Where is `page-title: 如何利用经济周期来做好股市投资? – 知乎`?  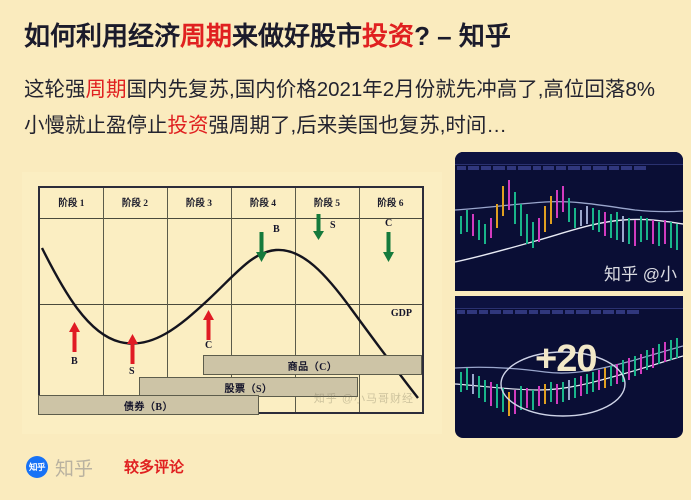 page-title: 如何利用经济周期来做好股市投资? – 知乎 is located at coordinates (344, 34).